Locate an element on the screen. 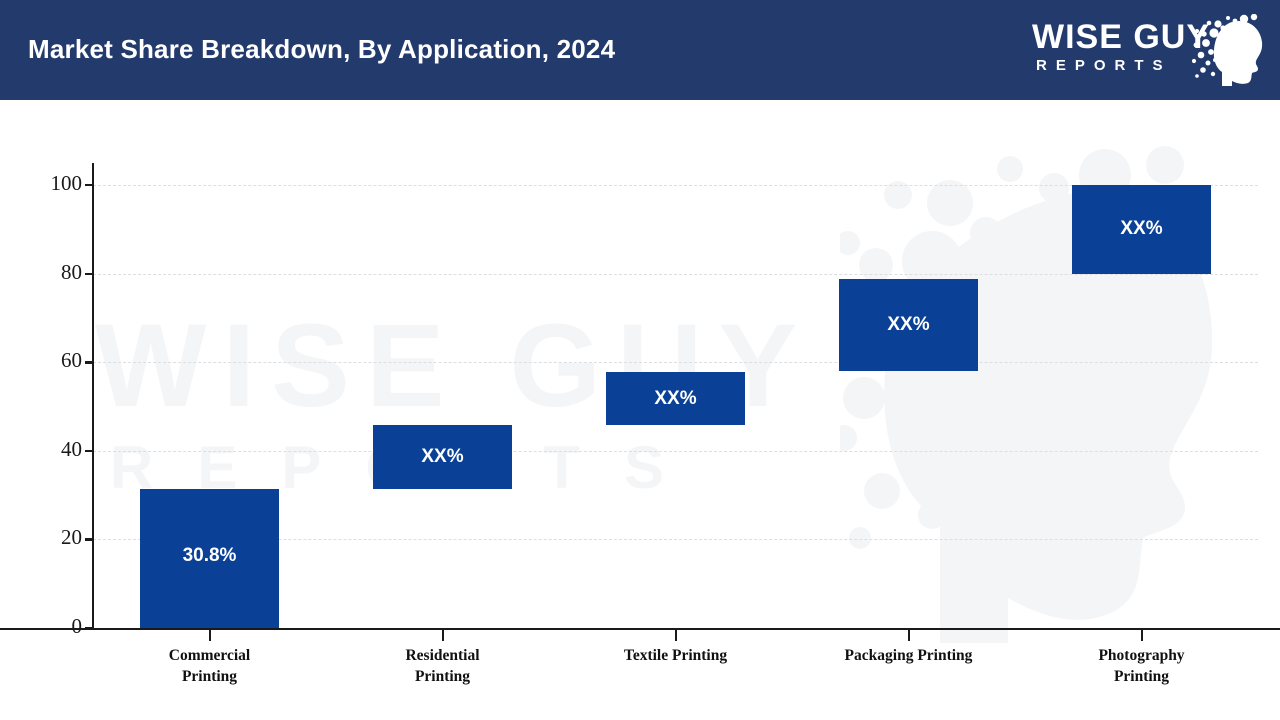 The width and height of the screenshot is (1280, 720). y-axis-tick-label: 20 is located at coordinates (71, 537).